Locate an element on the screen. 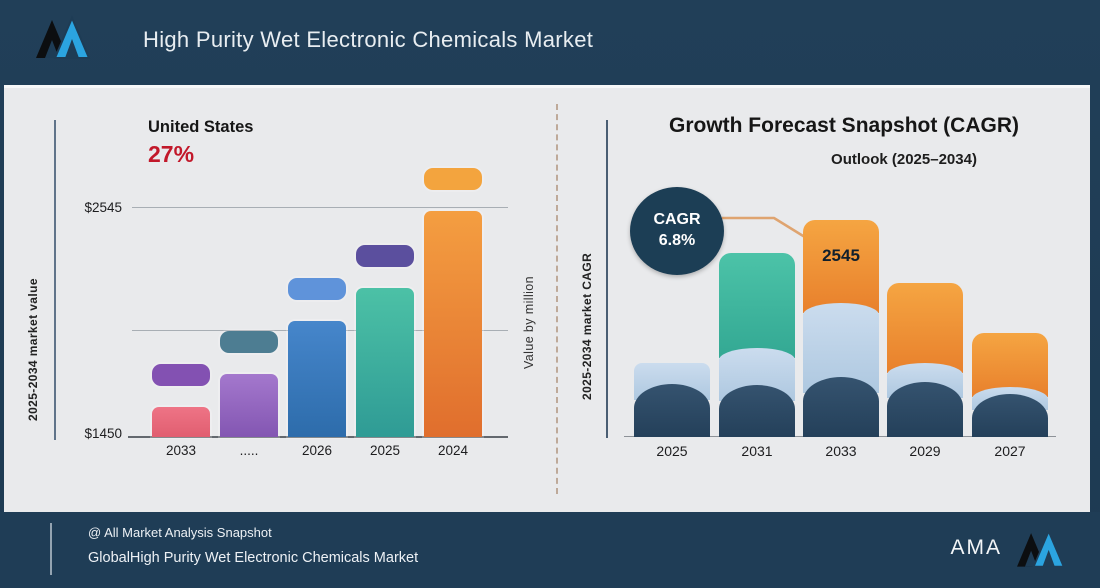  bar-top-2031 is located at coordinates (757, 305).